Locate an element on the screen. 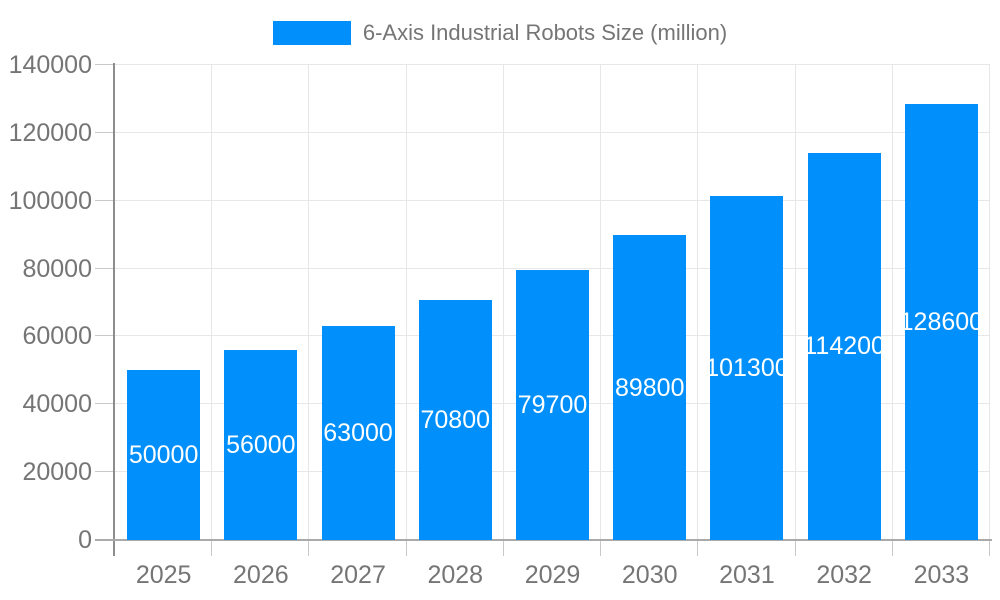 This screenshot has width=1000, height=600. bar: 63000 is located at coordinates (358, 433).